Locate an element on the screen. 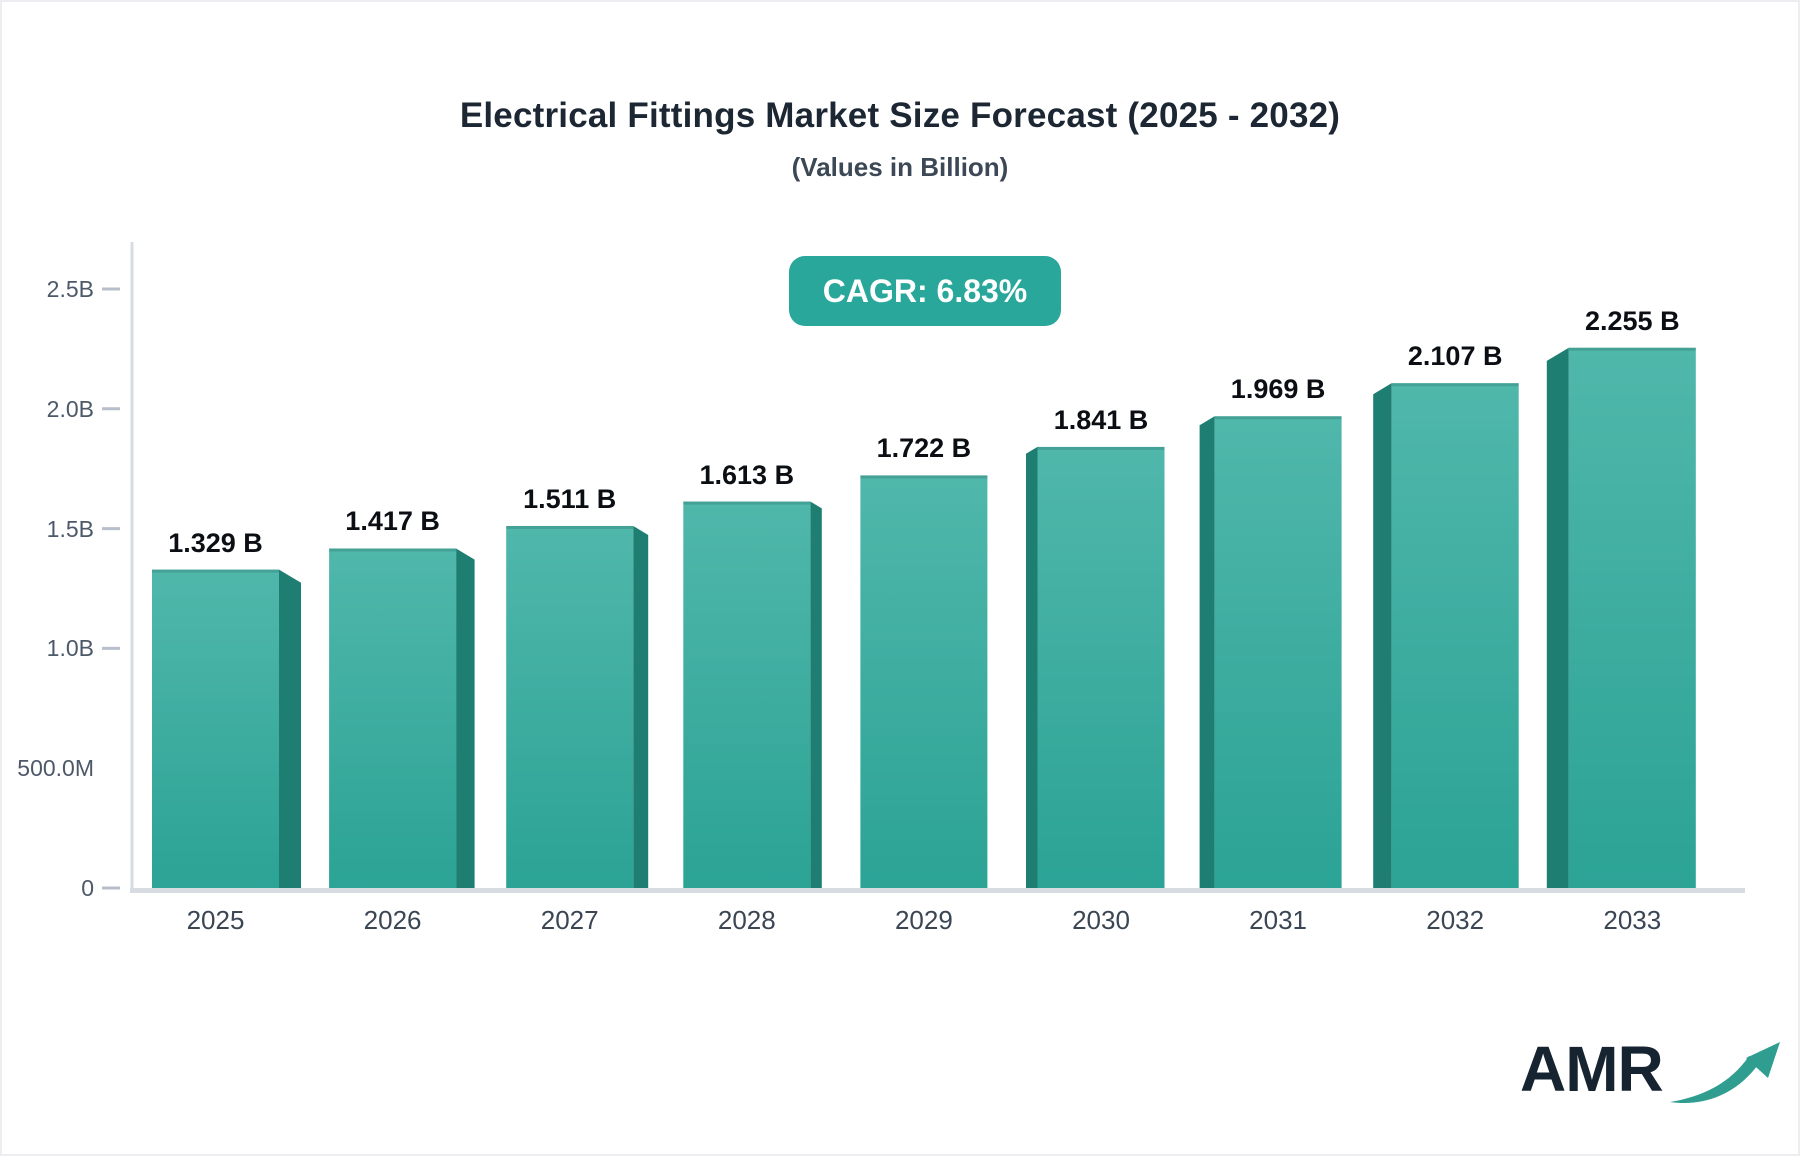 The image size is (1800, 1156). amr-logo-text: AMR is located at coordinates (1592, 1069).